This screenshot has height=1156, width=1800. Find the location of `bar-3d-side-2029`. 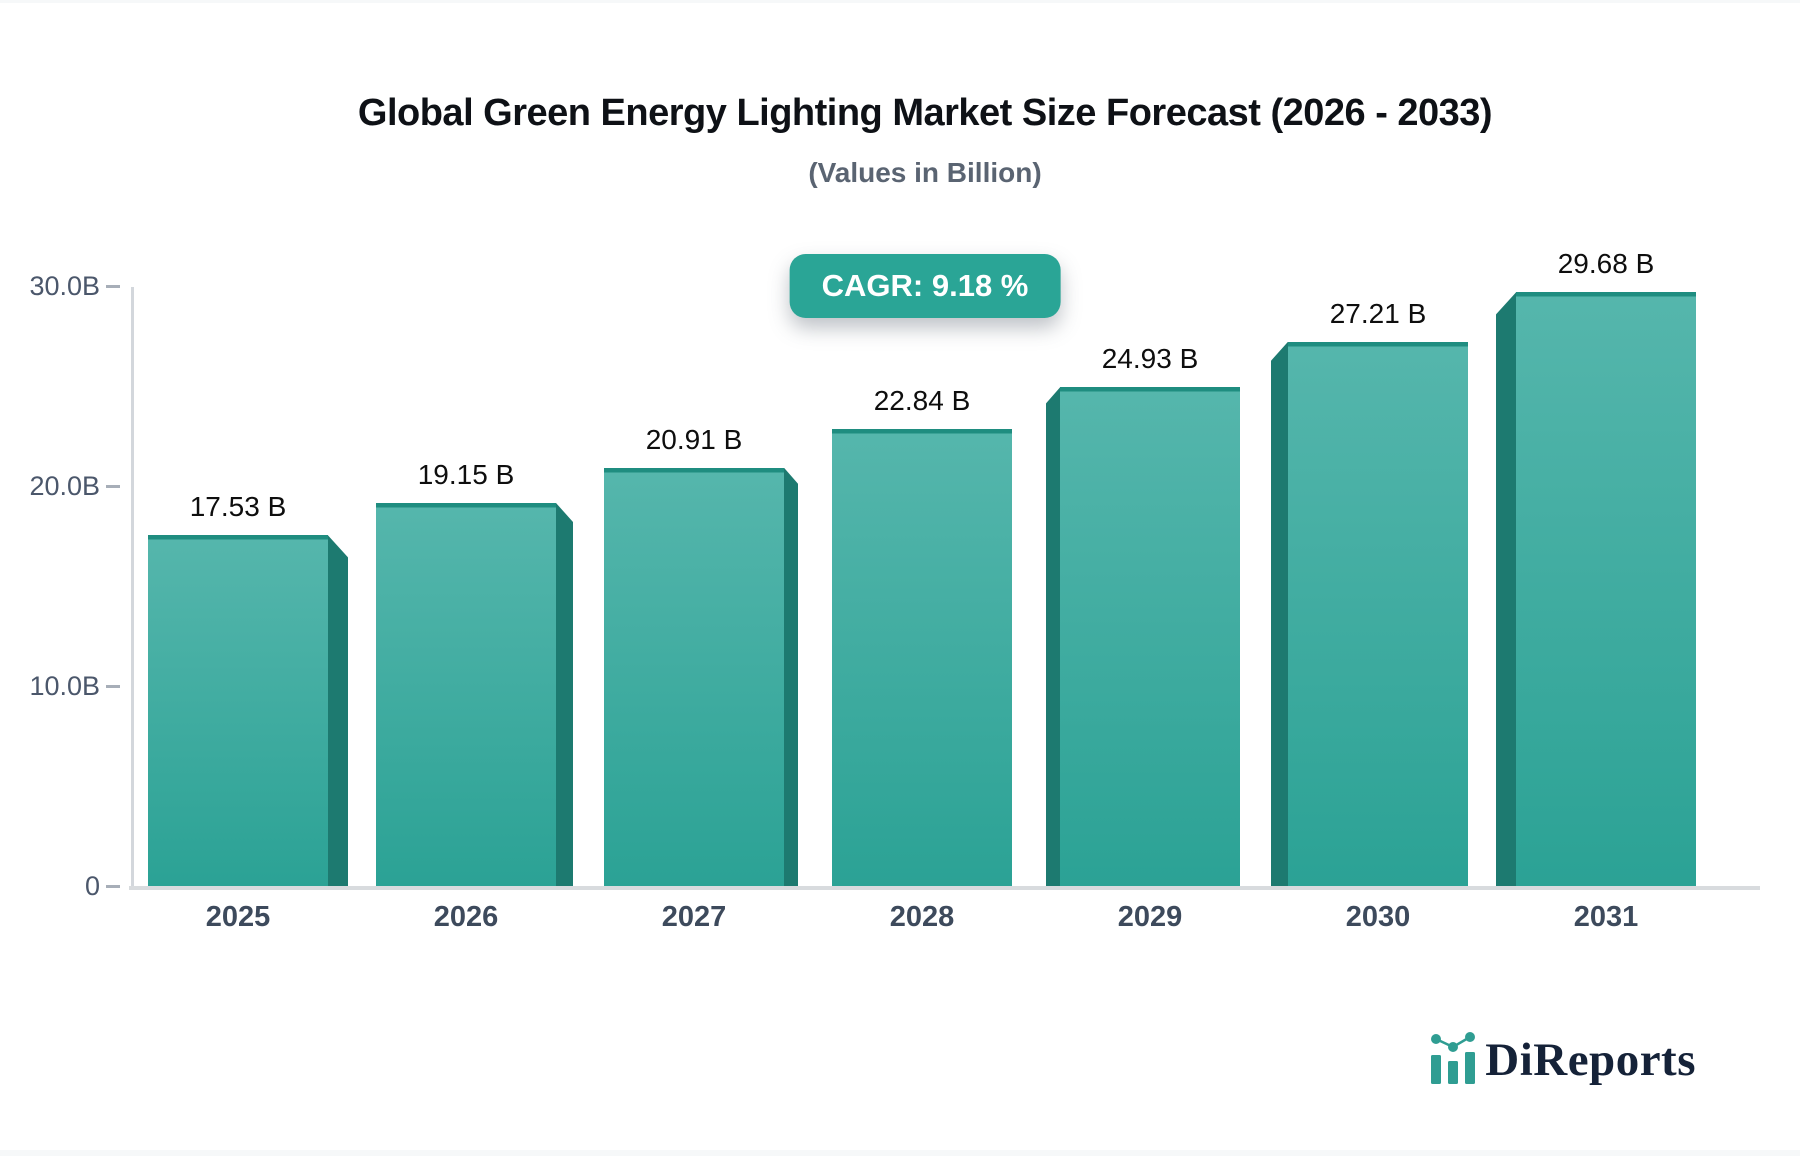

bar-3d-side-2029 is located at coordinates (1053, 636).